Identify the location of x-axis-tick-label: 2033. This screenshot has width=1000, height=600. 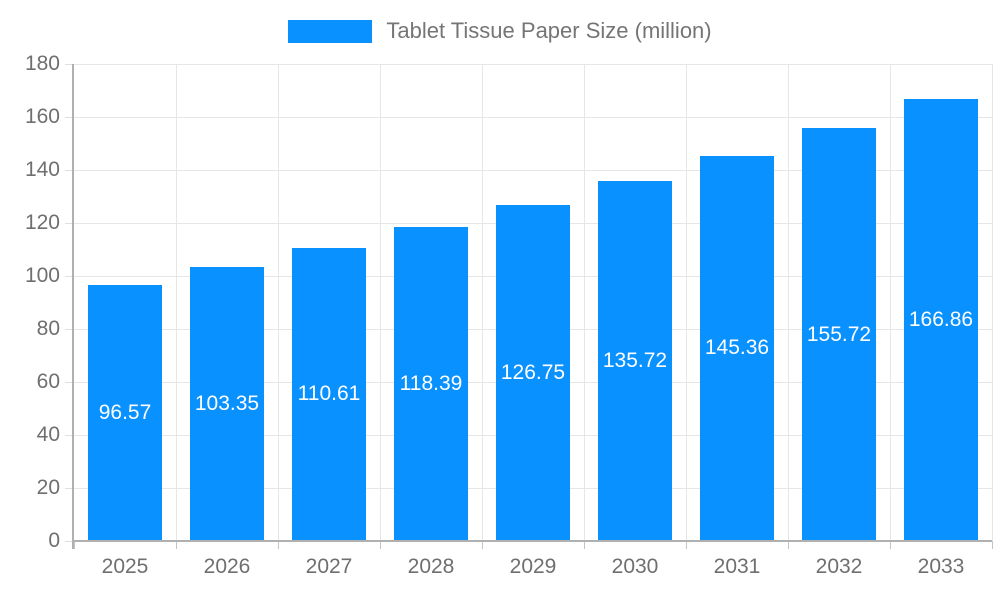
(941, 566).